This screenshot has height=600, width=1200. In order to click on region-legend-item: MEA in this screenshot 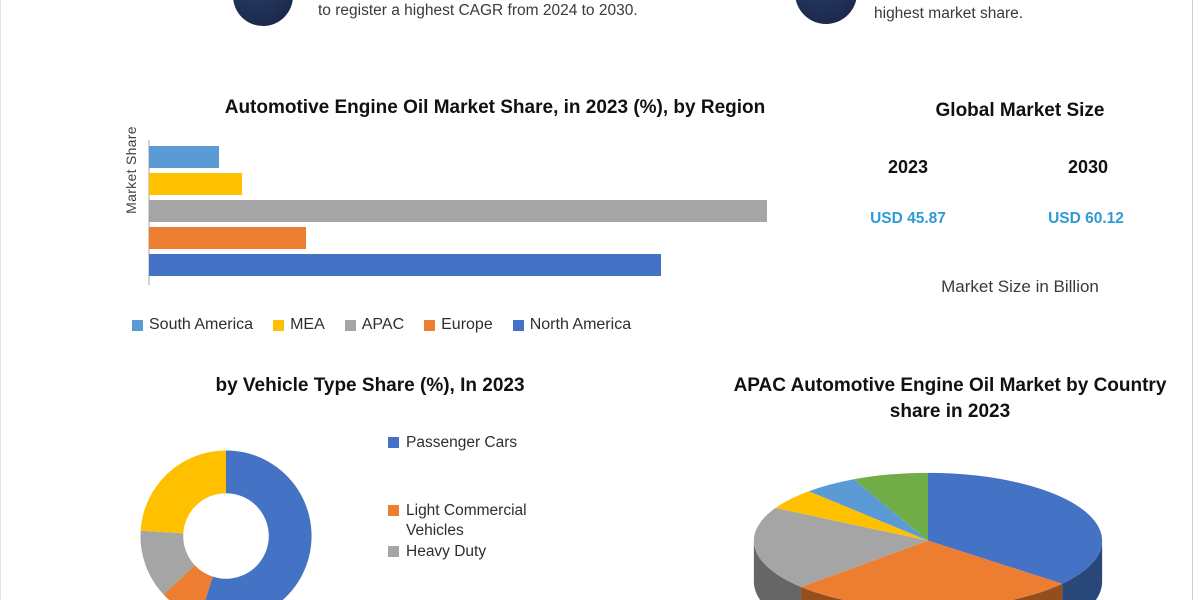, I will do `click(299, 325)`.